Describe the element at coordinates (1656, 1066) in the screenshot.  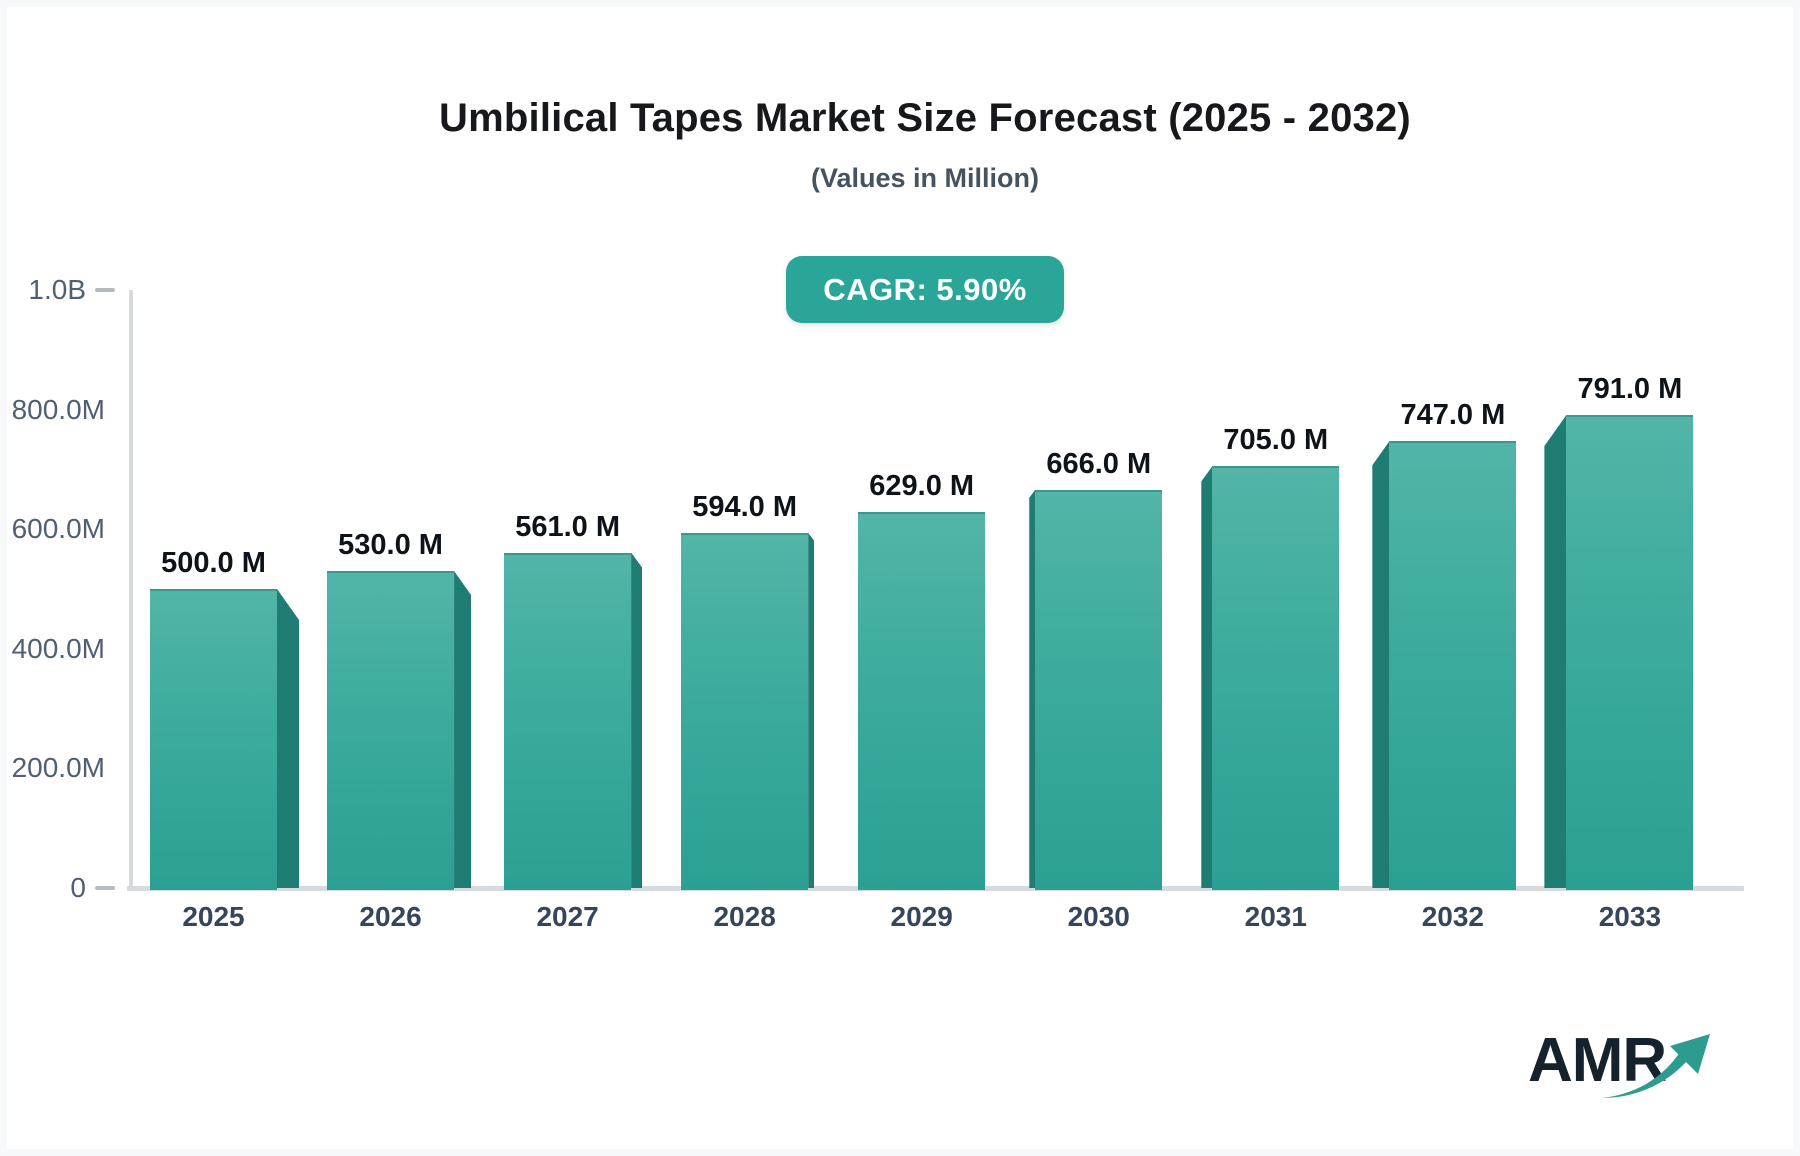
I see `growth-arrow-icon` at that location.